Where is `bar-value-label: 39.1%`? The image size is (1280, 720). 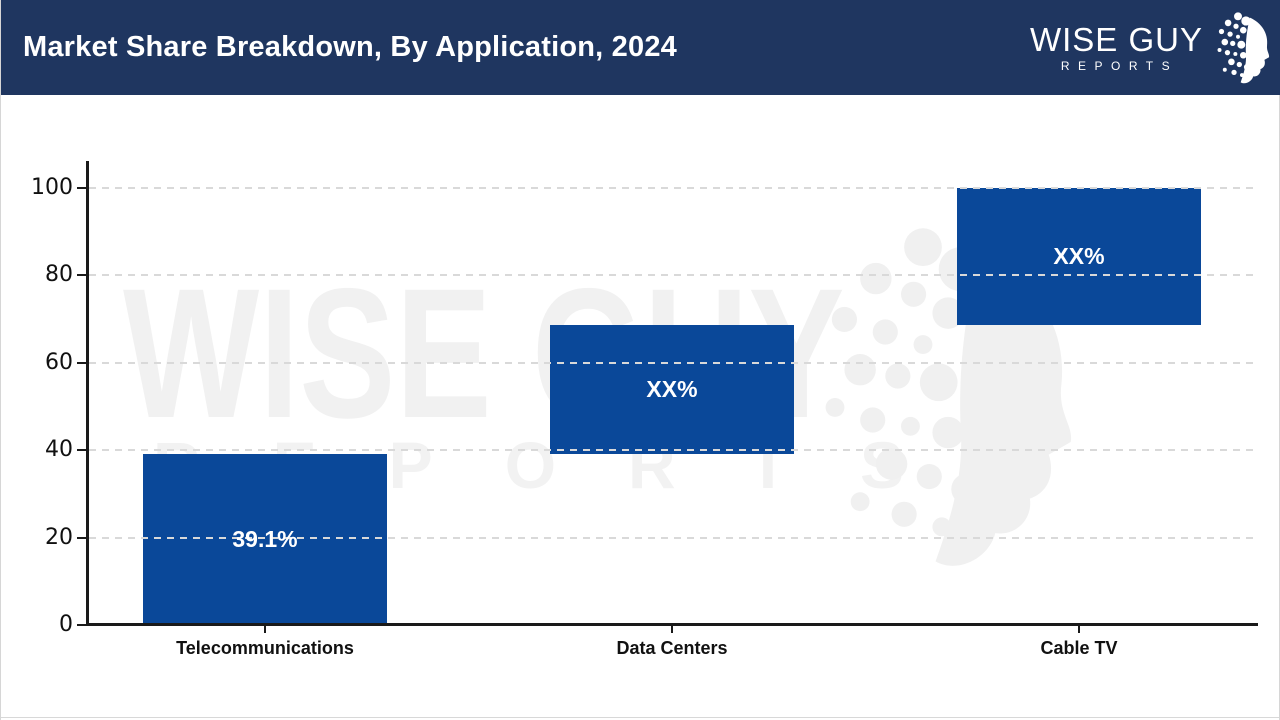
bar-value-label: 39.1% is located at coordinates (265, 539).